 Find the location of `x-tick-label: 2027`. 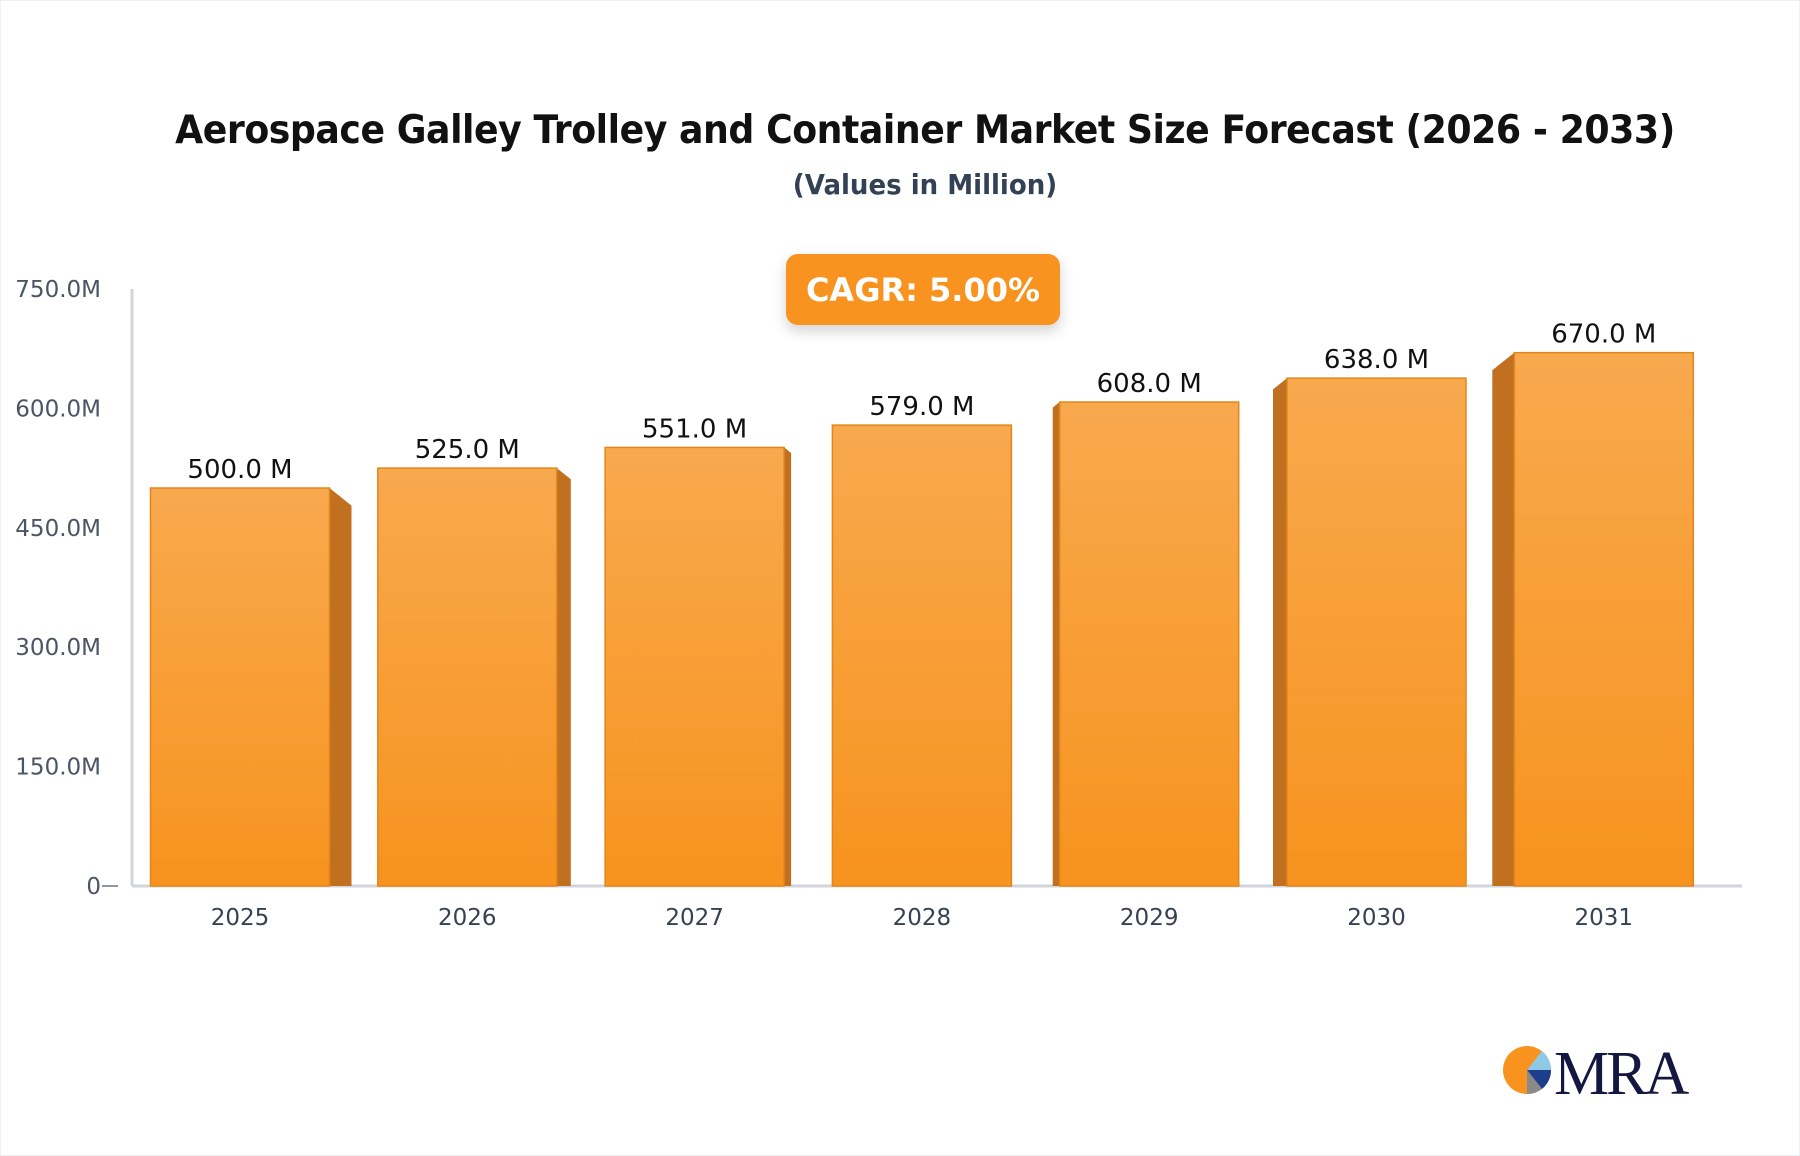

x-tick-label: 2027 is located at coordinates (694, 918).